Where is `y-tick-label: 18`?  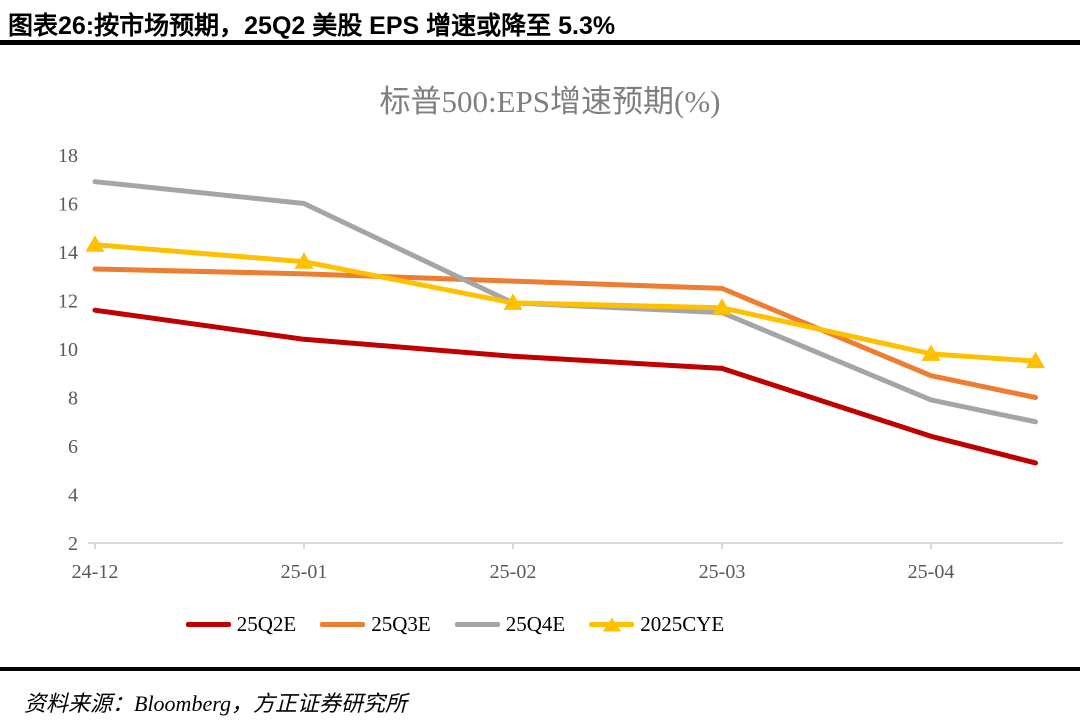 y-tick-label: 18 is located at coordinates (68, 156).